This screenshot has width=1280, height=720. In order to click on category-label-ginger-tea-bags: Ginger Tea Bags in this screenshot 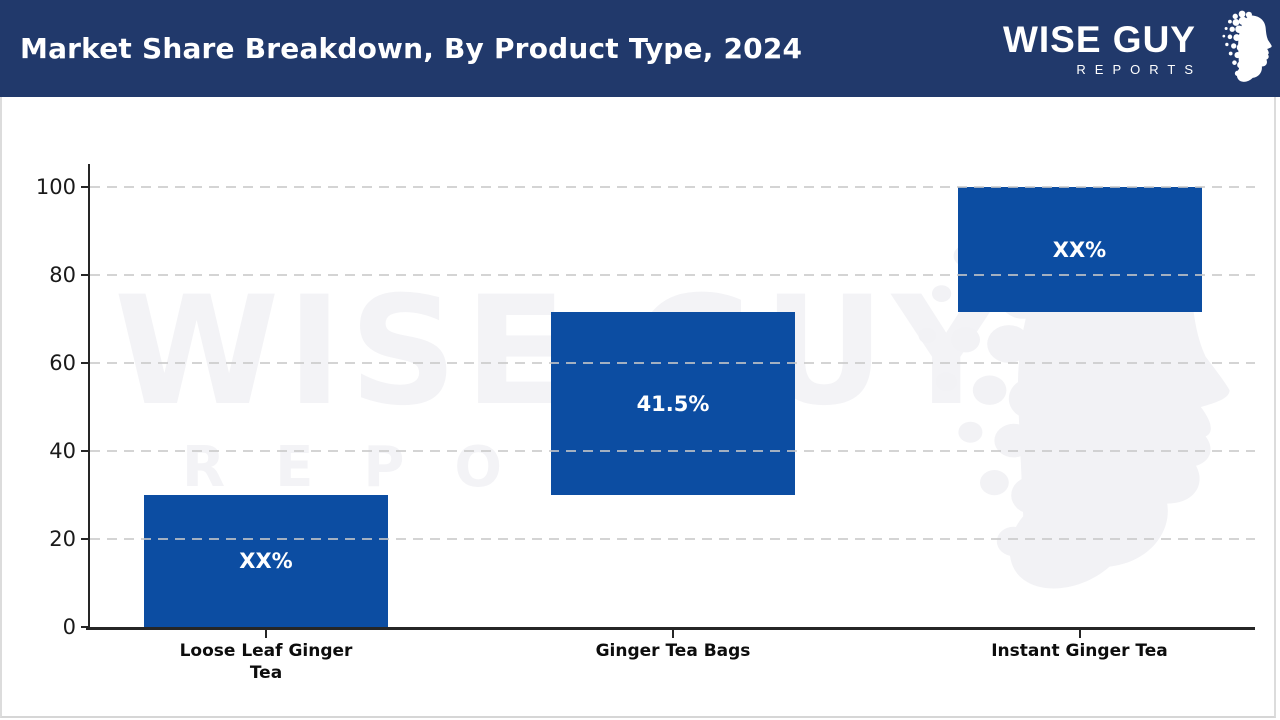, I will do `click(673, 651)`.